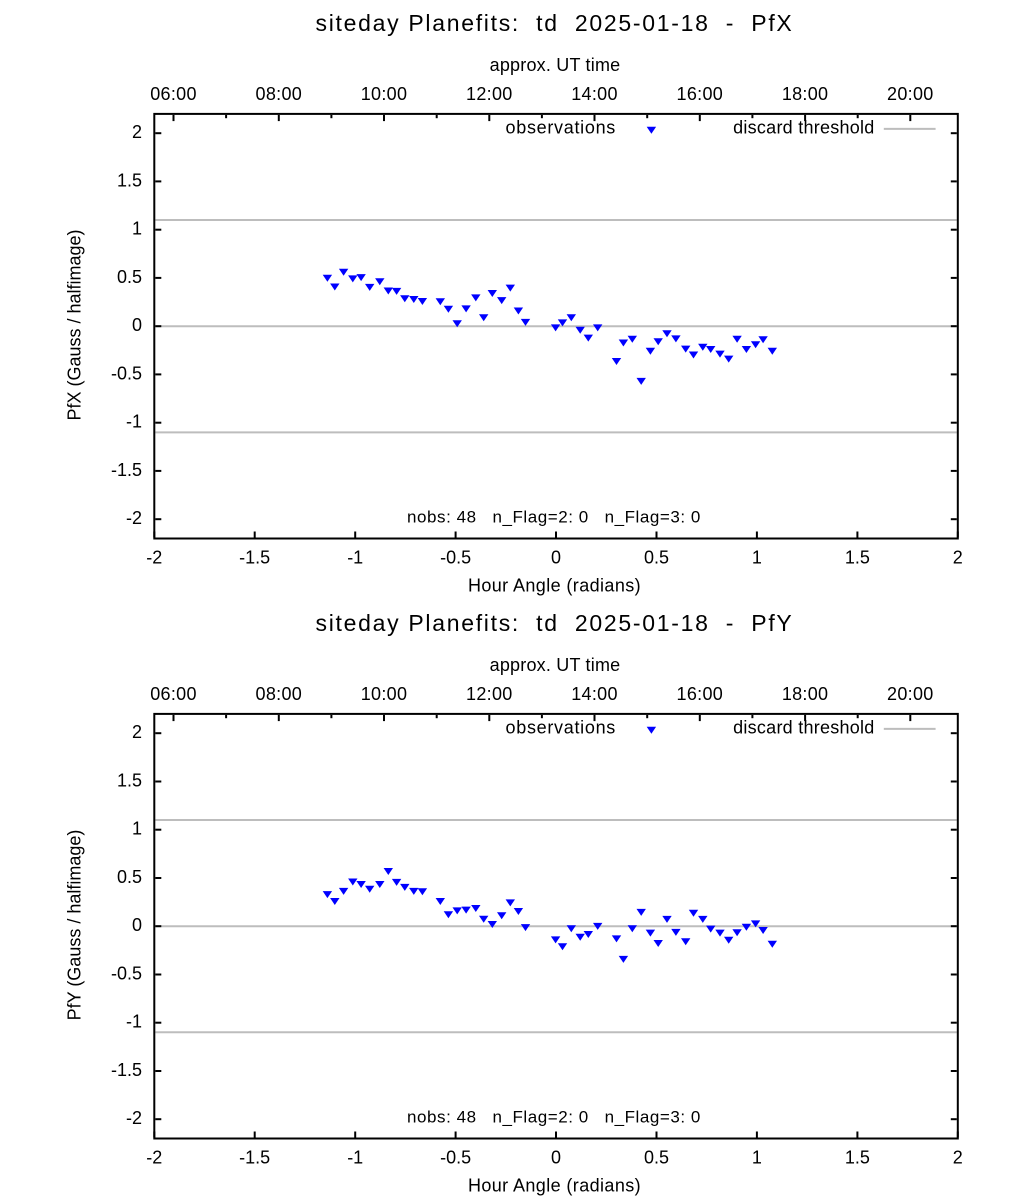 Image resolution: width=1024 pixels, height=1200 pixels. Describe the element at coordinates (555, 623) in the screenshot. I see `svg-text:siteday Planefits: td 2025-0: siteday Planefits: td 2025-01-18 - PfY` at that location.